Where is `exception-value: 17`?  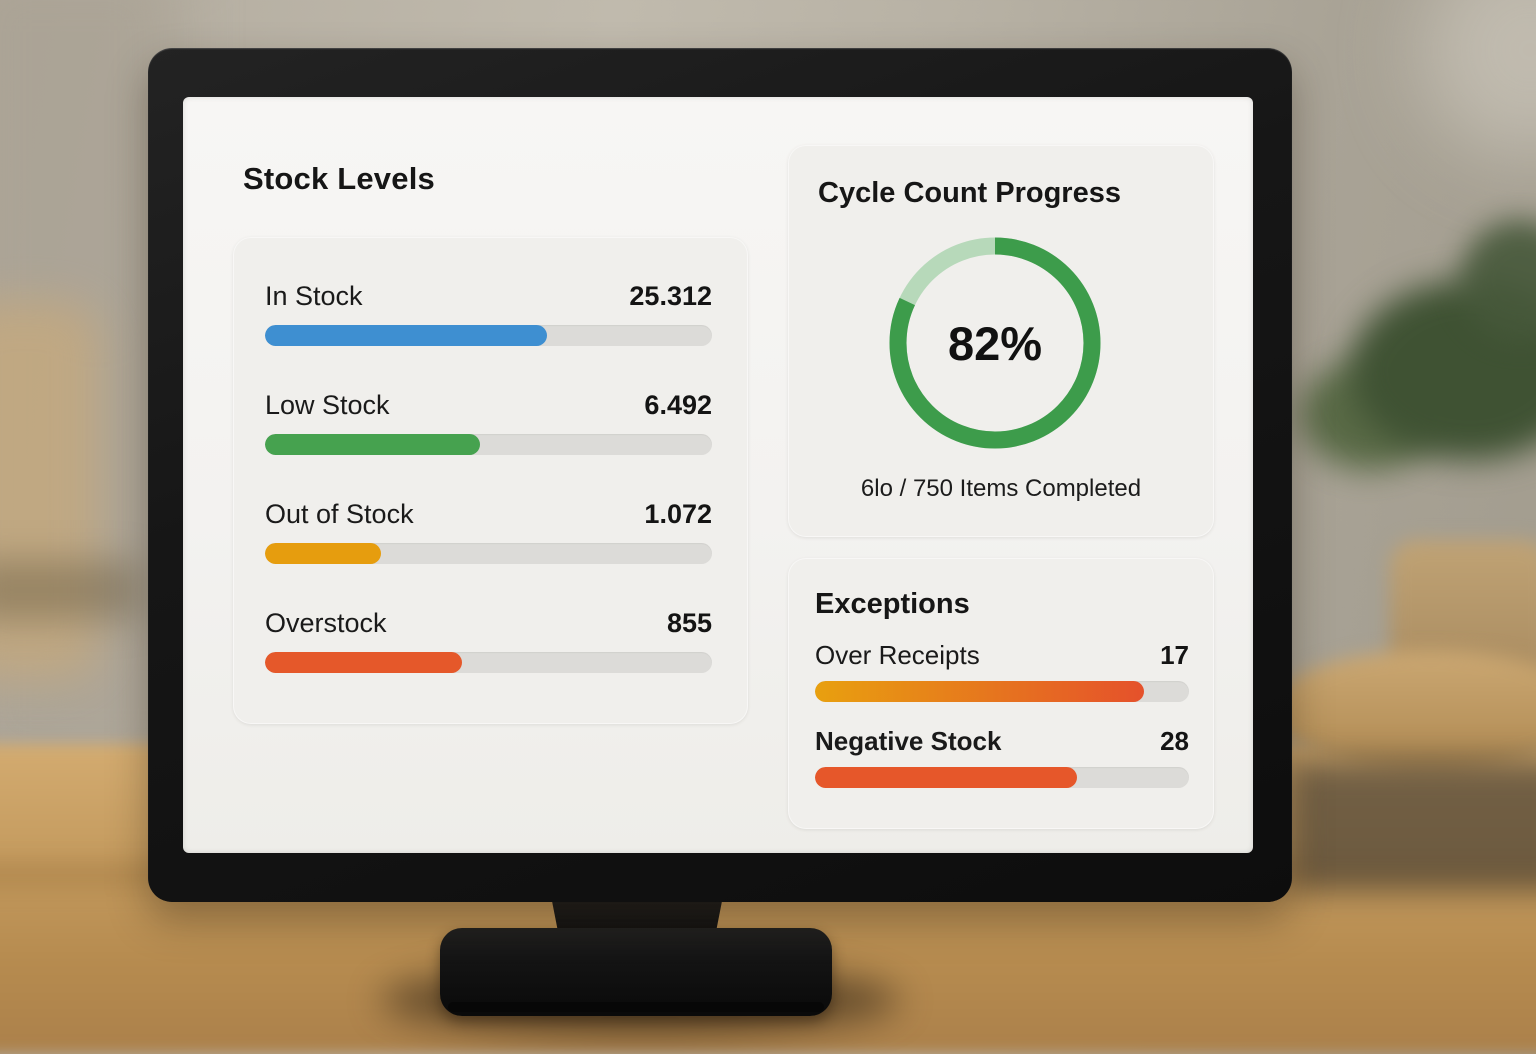
exception-value: 17 is located at coordinates (1174, 655).